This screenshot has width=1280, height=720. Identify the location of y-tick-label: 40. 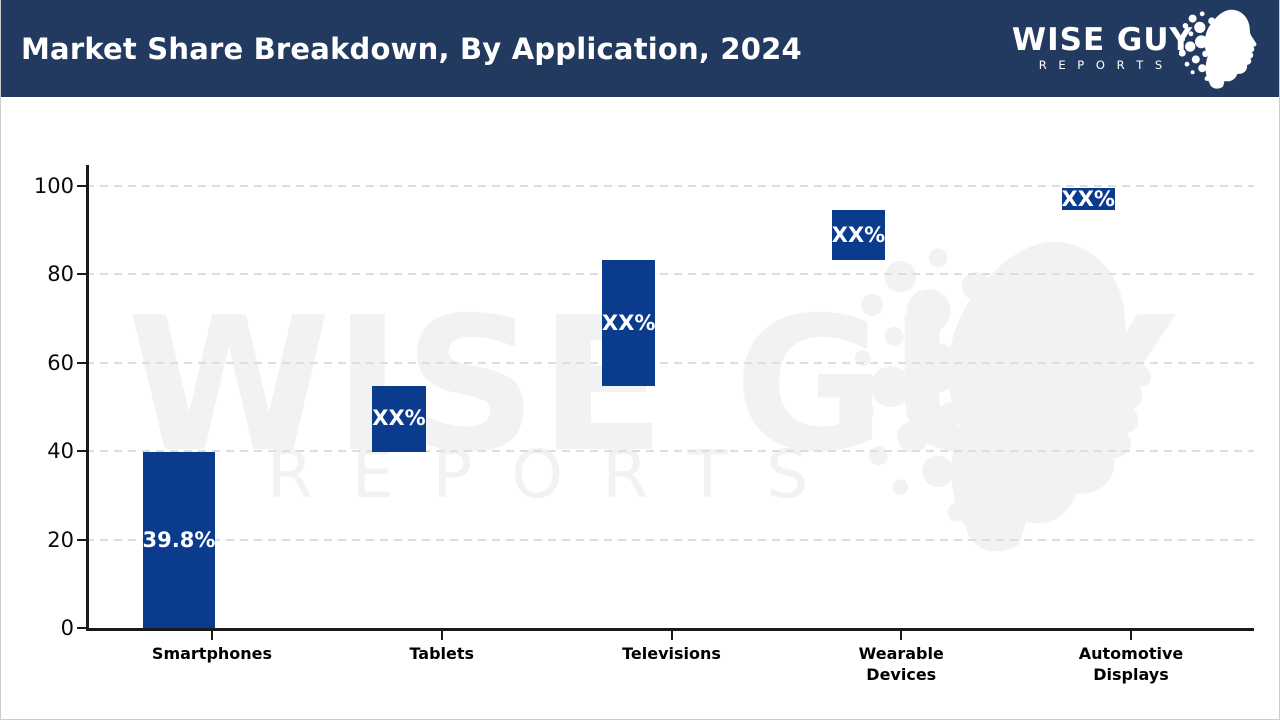
(60, 451).